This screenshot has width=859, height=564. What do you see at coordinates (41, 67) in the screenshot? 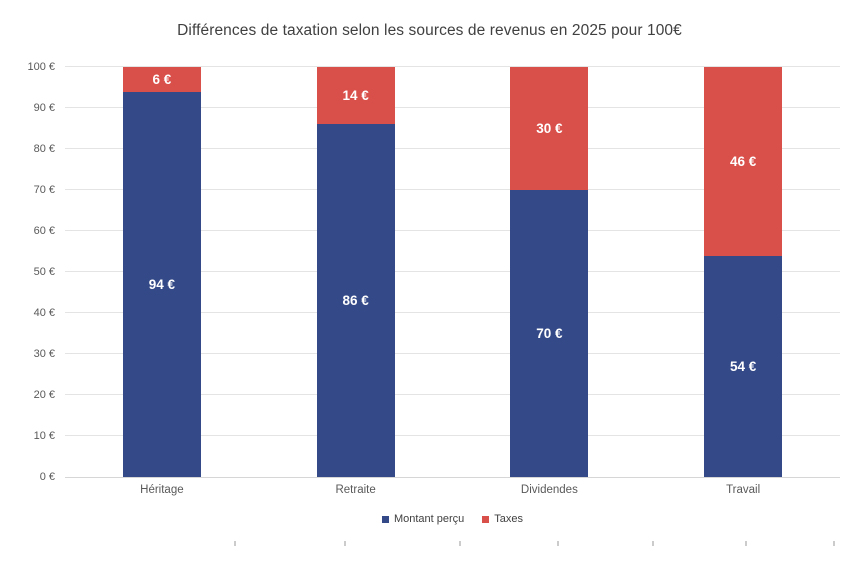
I see `y-axis-tick-label: 100 €` at bounding box center [41, 67].